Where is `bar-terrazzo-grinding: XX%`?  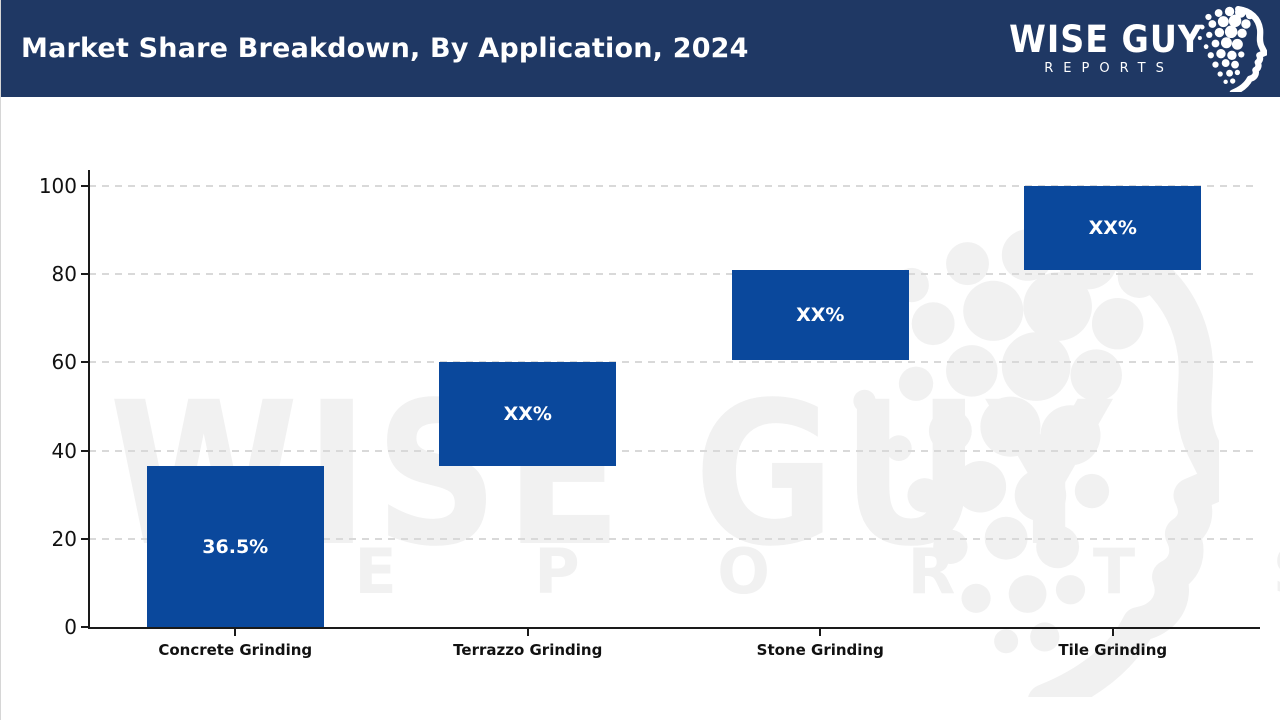 bar-terrazzo-grinding: XX% is located at coordinates (528, 414).